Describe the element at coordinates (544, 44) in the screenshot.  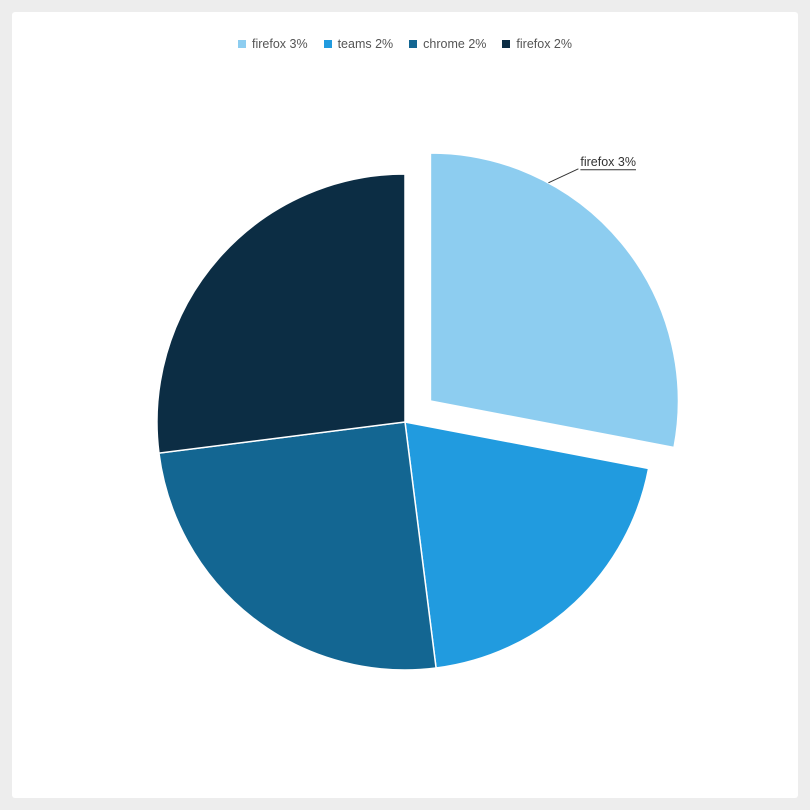
I see `legend-label-firefox-2: firefox 2%` at that location.